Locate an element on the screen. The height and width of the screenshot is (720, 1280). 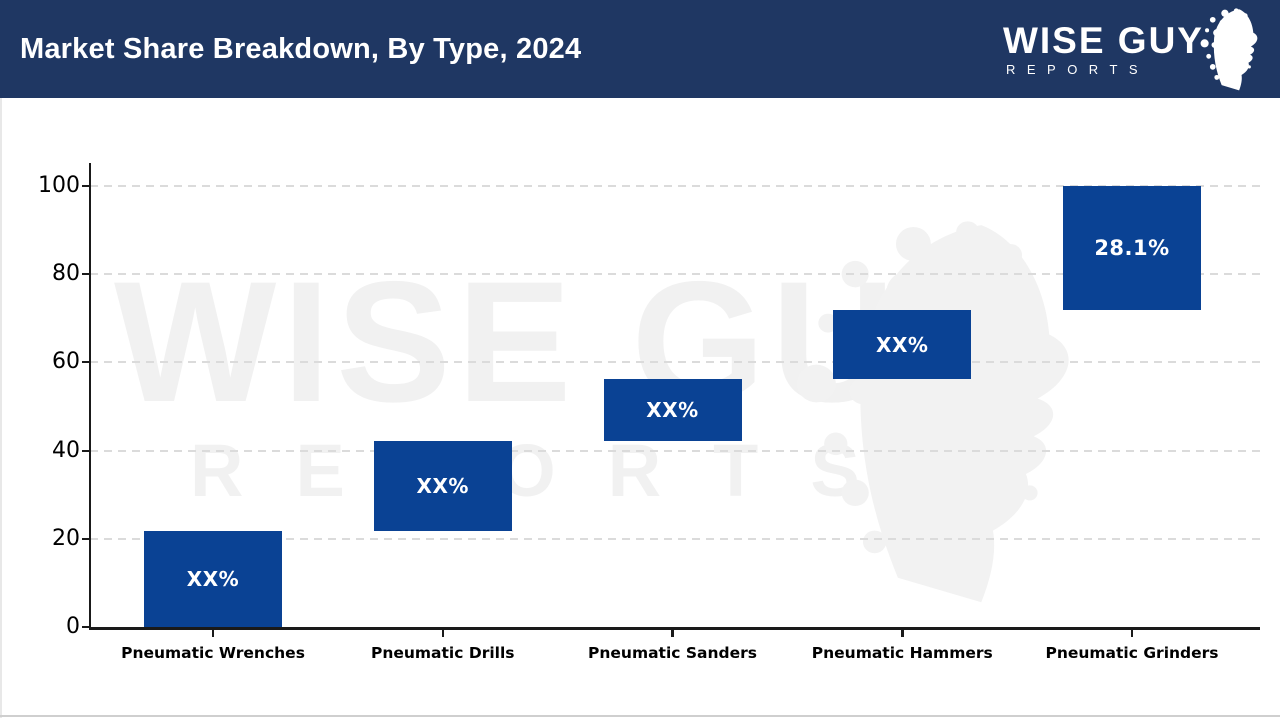
bar-value-label-pneumatic-grinders: 28.1% is located at coordinates (1132, 247).